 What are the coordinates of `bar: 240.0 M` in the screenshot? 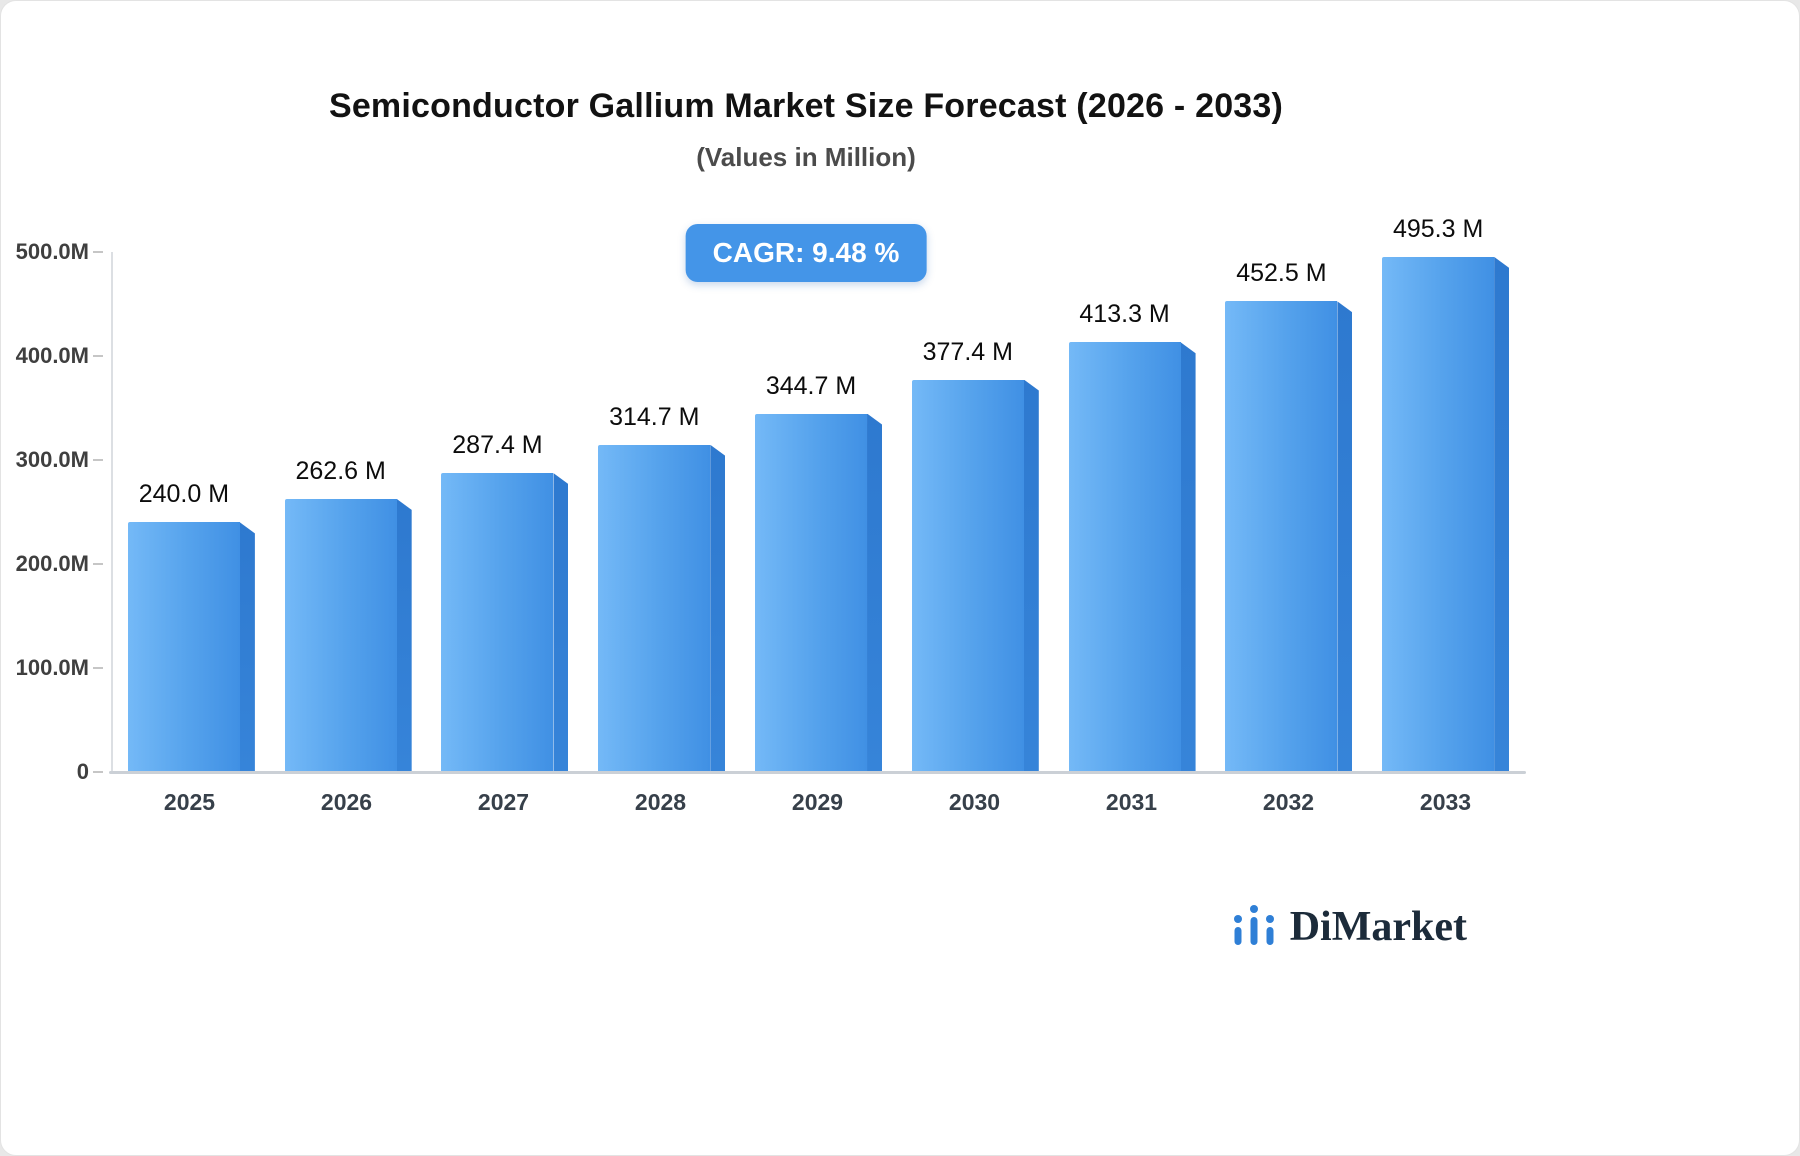 It's located at (191, 626).